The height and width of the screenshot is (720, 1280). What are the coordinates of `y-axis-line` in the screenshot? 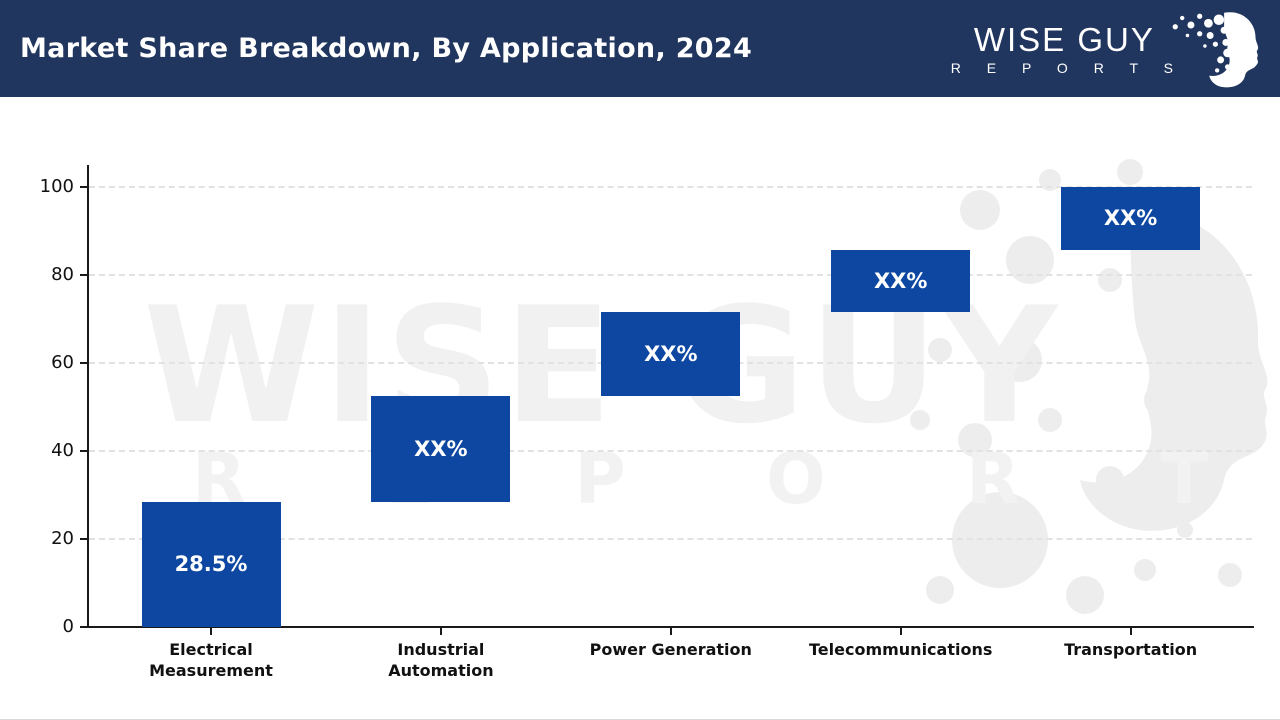 It's located at (88, 396).